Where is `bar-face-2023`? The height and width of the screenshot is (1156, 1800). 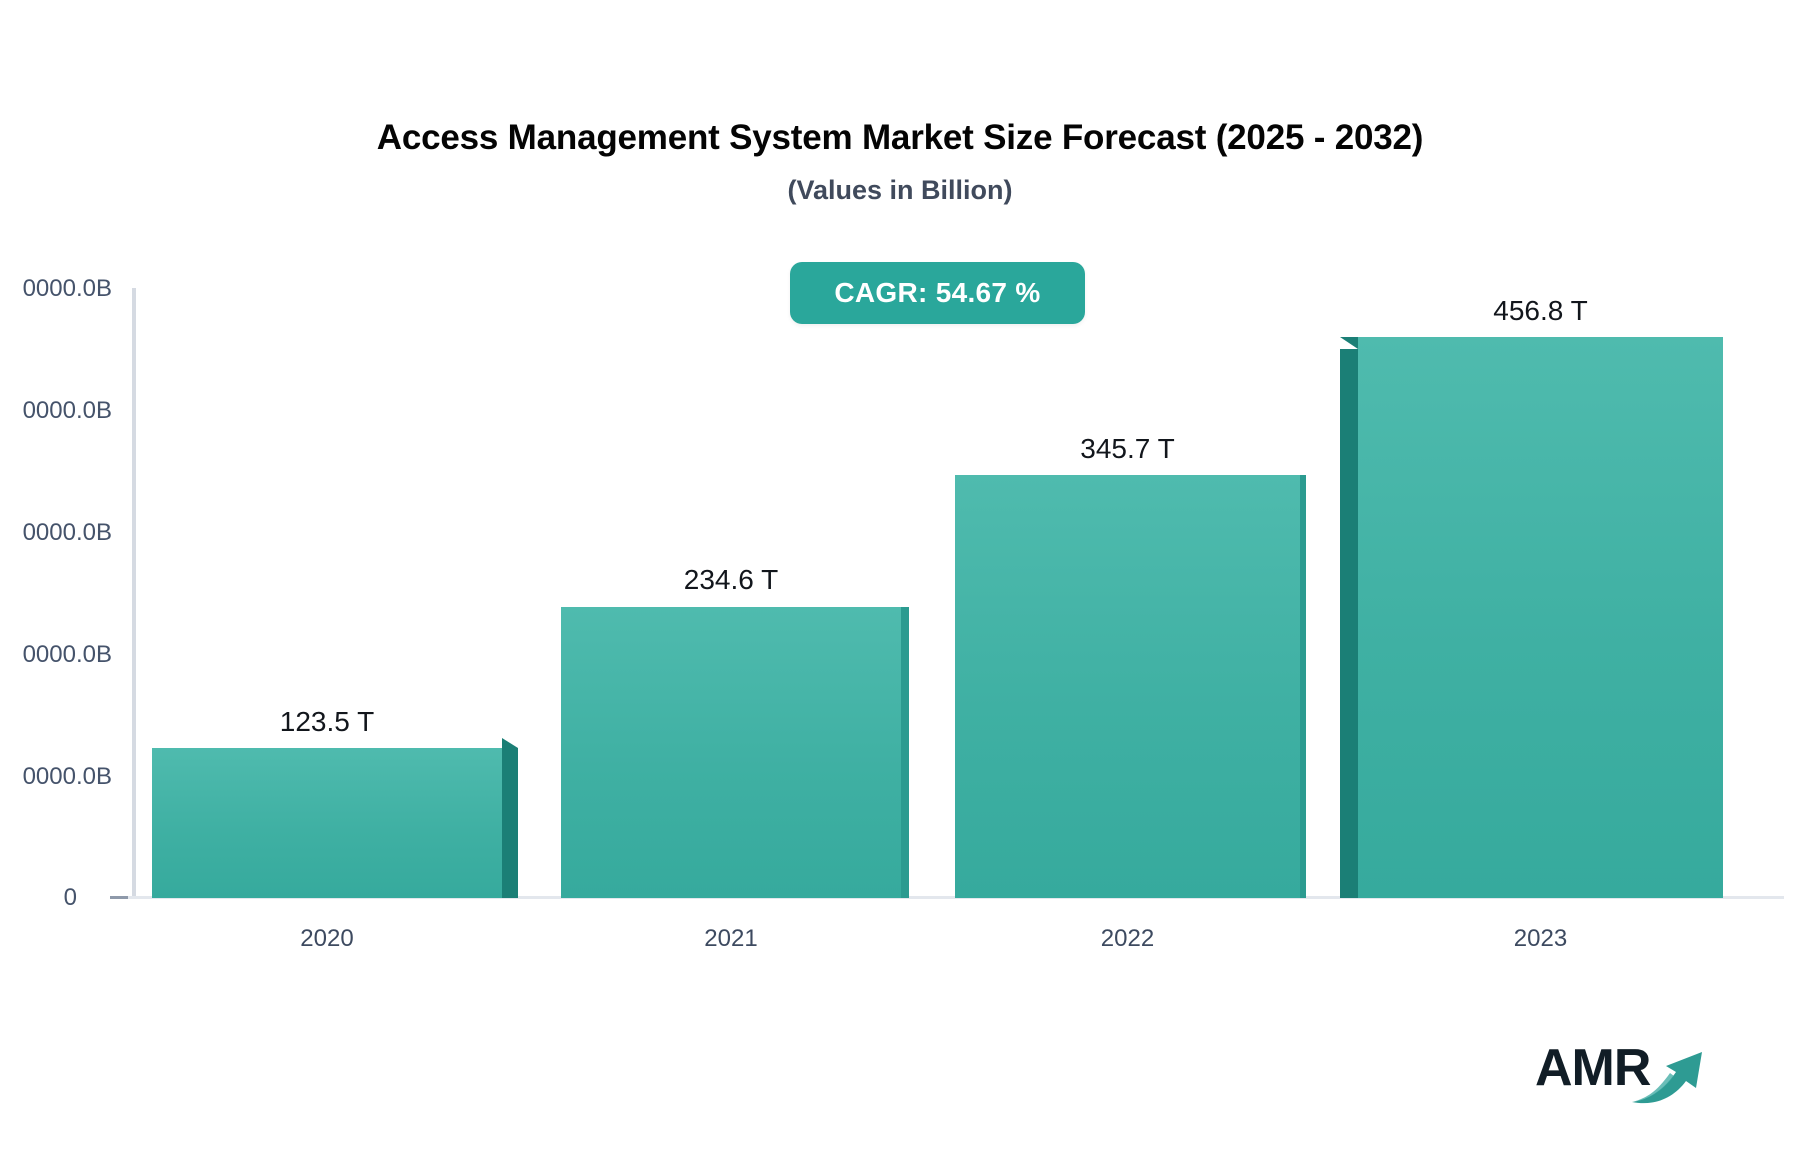 bar-face-2023 is located at coordinates (1540, 617).